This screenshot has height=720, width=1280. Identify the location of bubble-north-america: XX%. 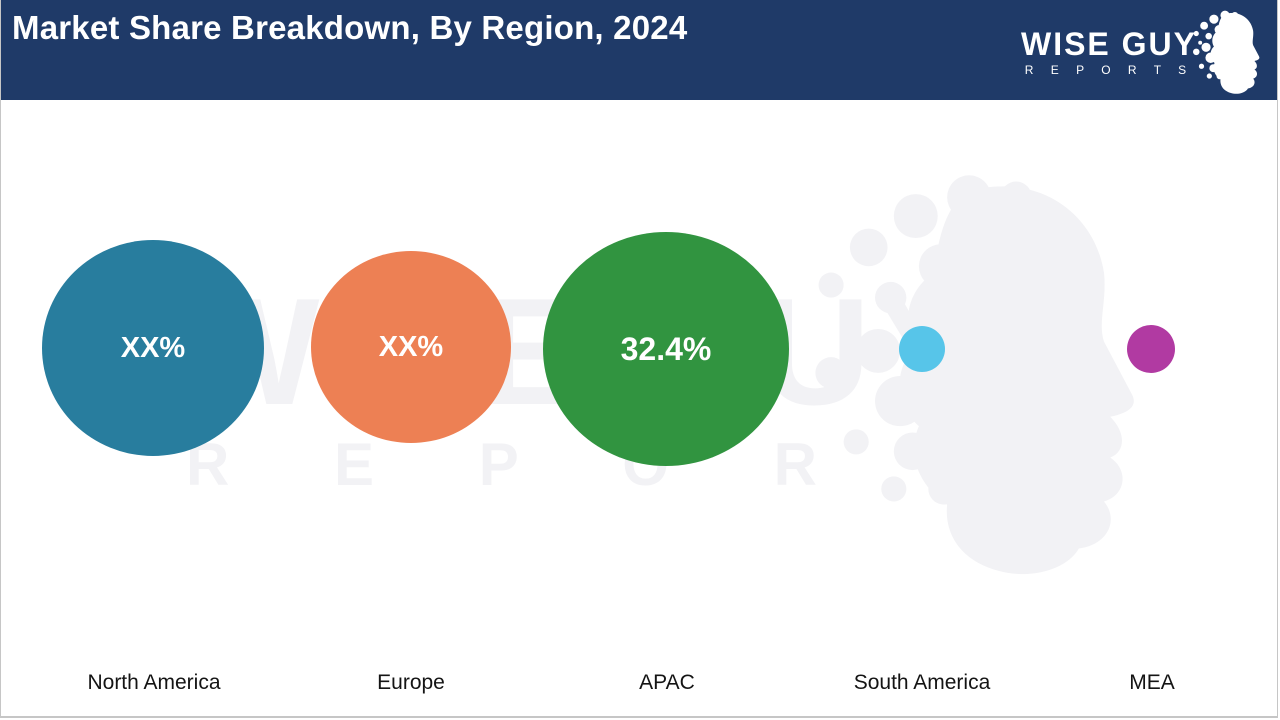
(153, 348).